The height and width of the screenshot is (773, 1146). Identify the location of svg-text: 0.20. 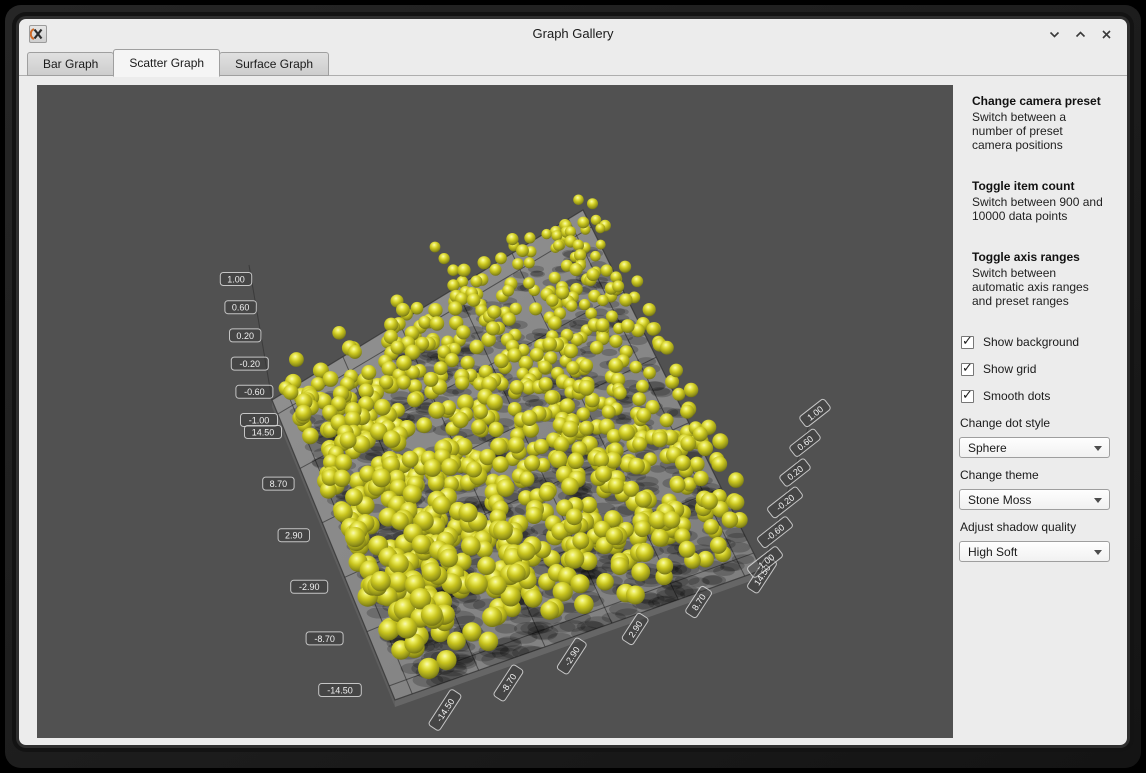
(245, 336).